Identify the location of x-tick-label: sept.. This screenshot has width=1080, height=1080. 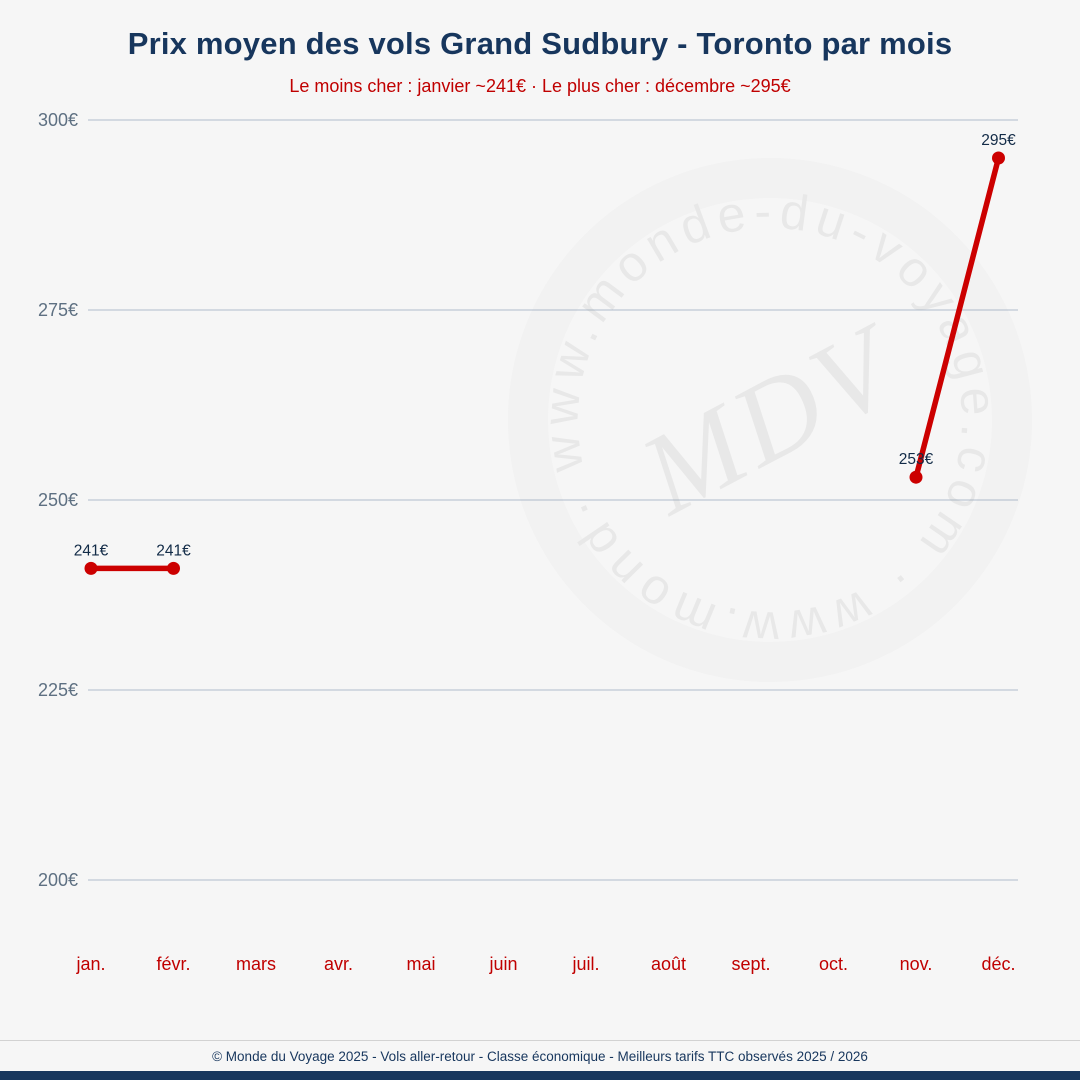
(750, 964).